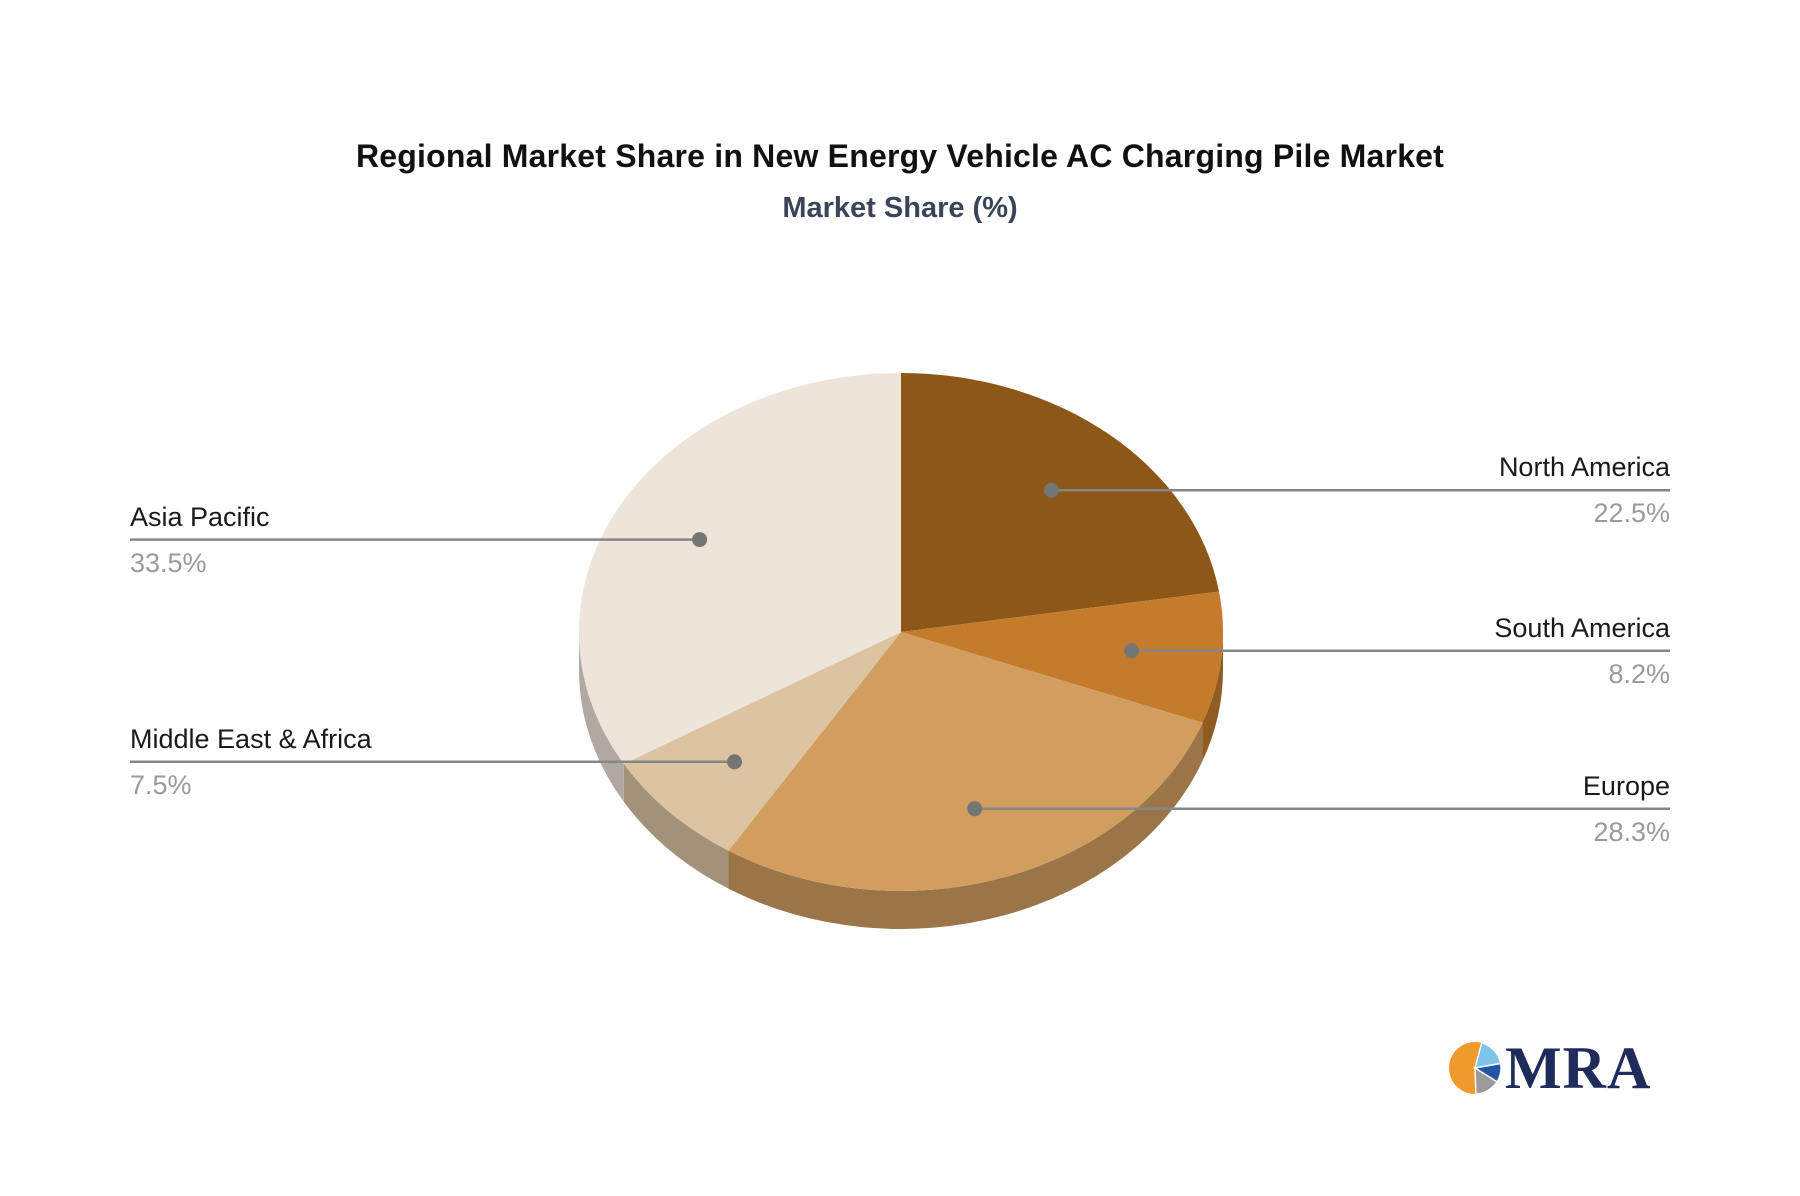  What do you see at coordinates (1060, 502) in the screenshot?
I see `pie-slice-north-america` at bounding box center [1060, 502].